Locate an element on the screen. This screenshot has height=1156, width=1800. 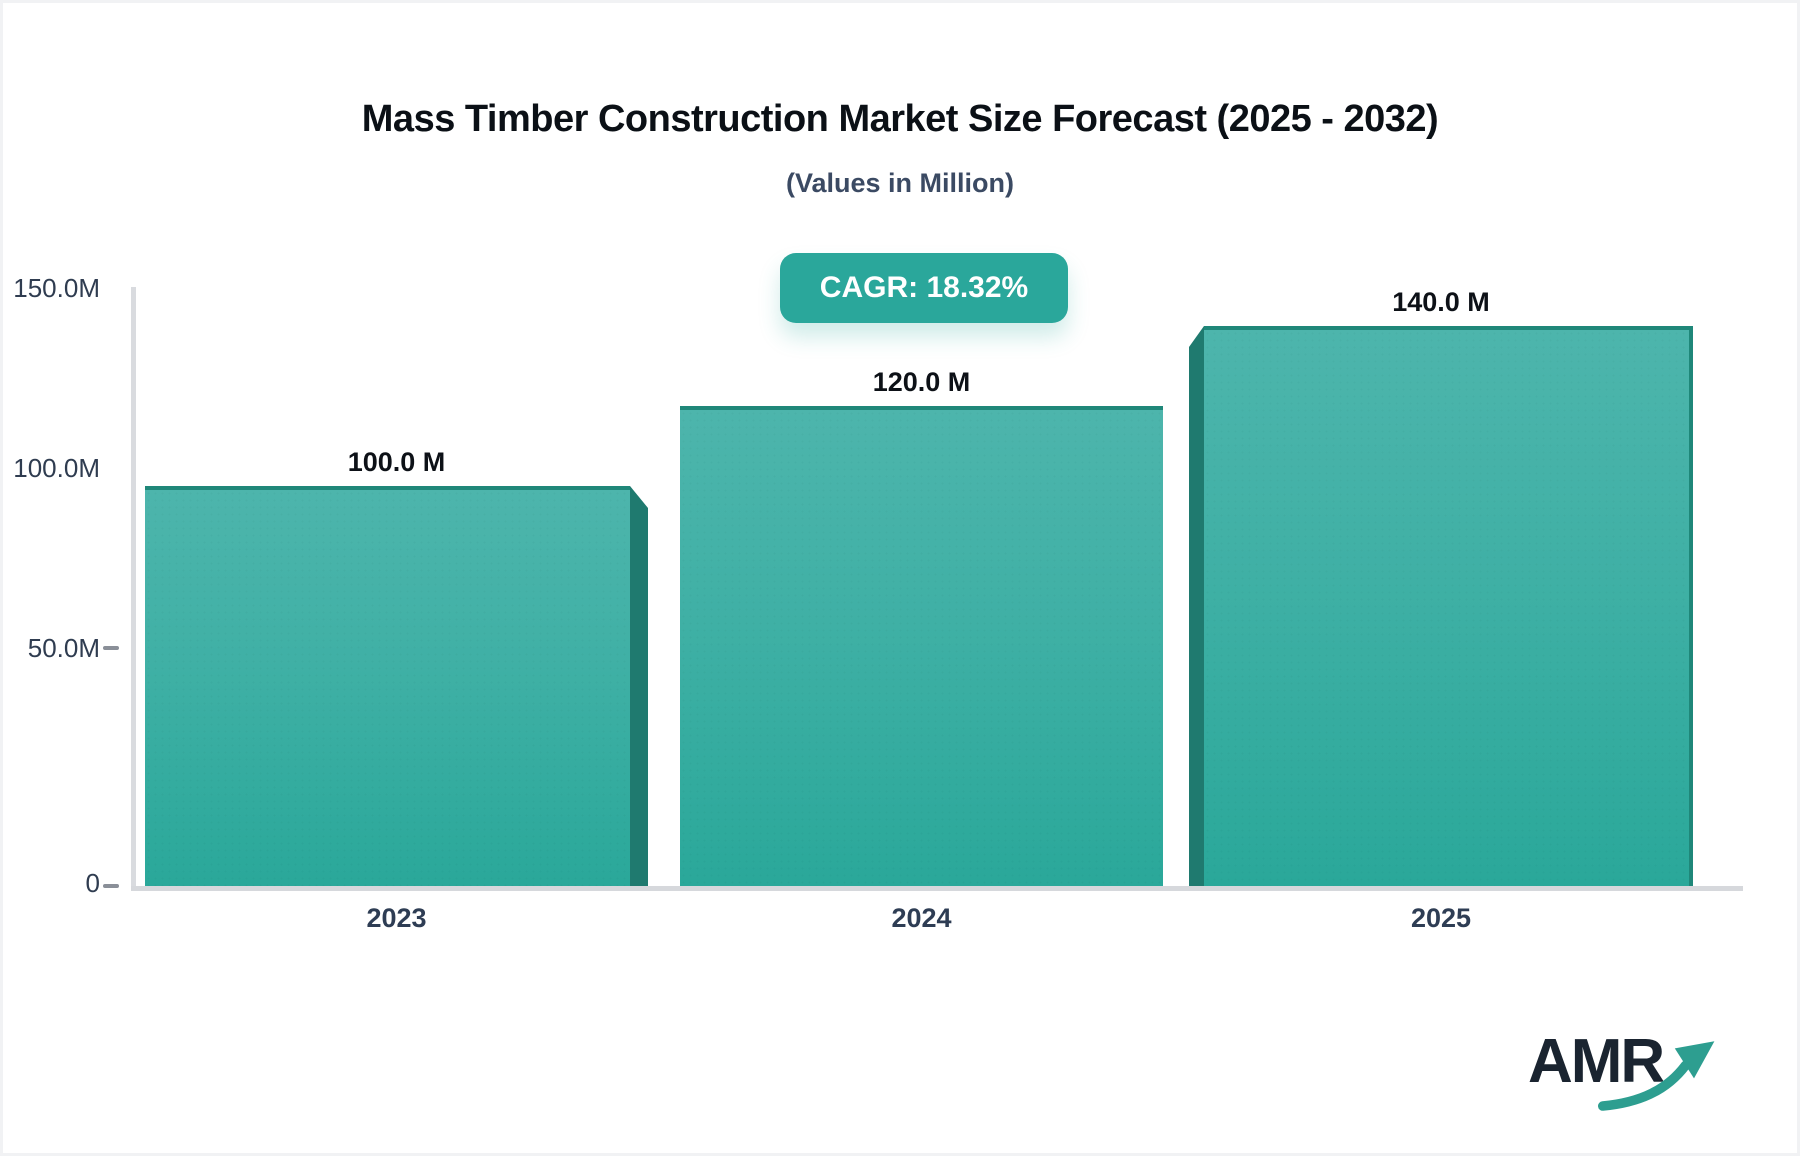
bar-value-label: 120.0 M is located at coordinates (921, 382).